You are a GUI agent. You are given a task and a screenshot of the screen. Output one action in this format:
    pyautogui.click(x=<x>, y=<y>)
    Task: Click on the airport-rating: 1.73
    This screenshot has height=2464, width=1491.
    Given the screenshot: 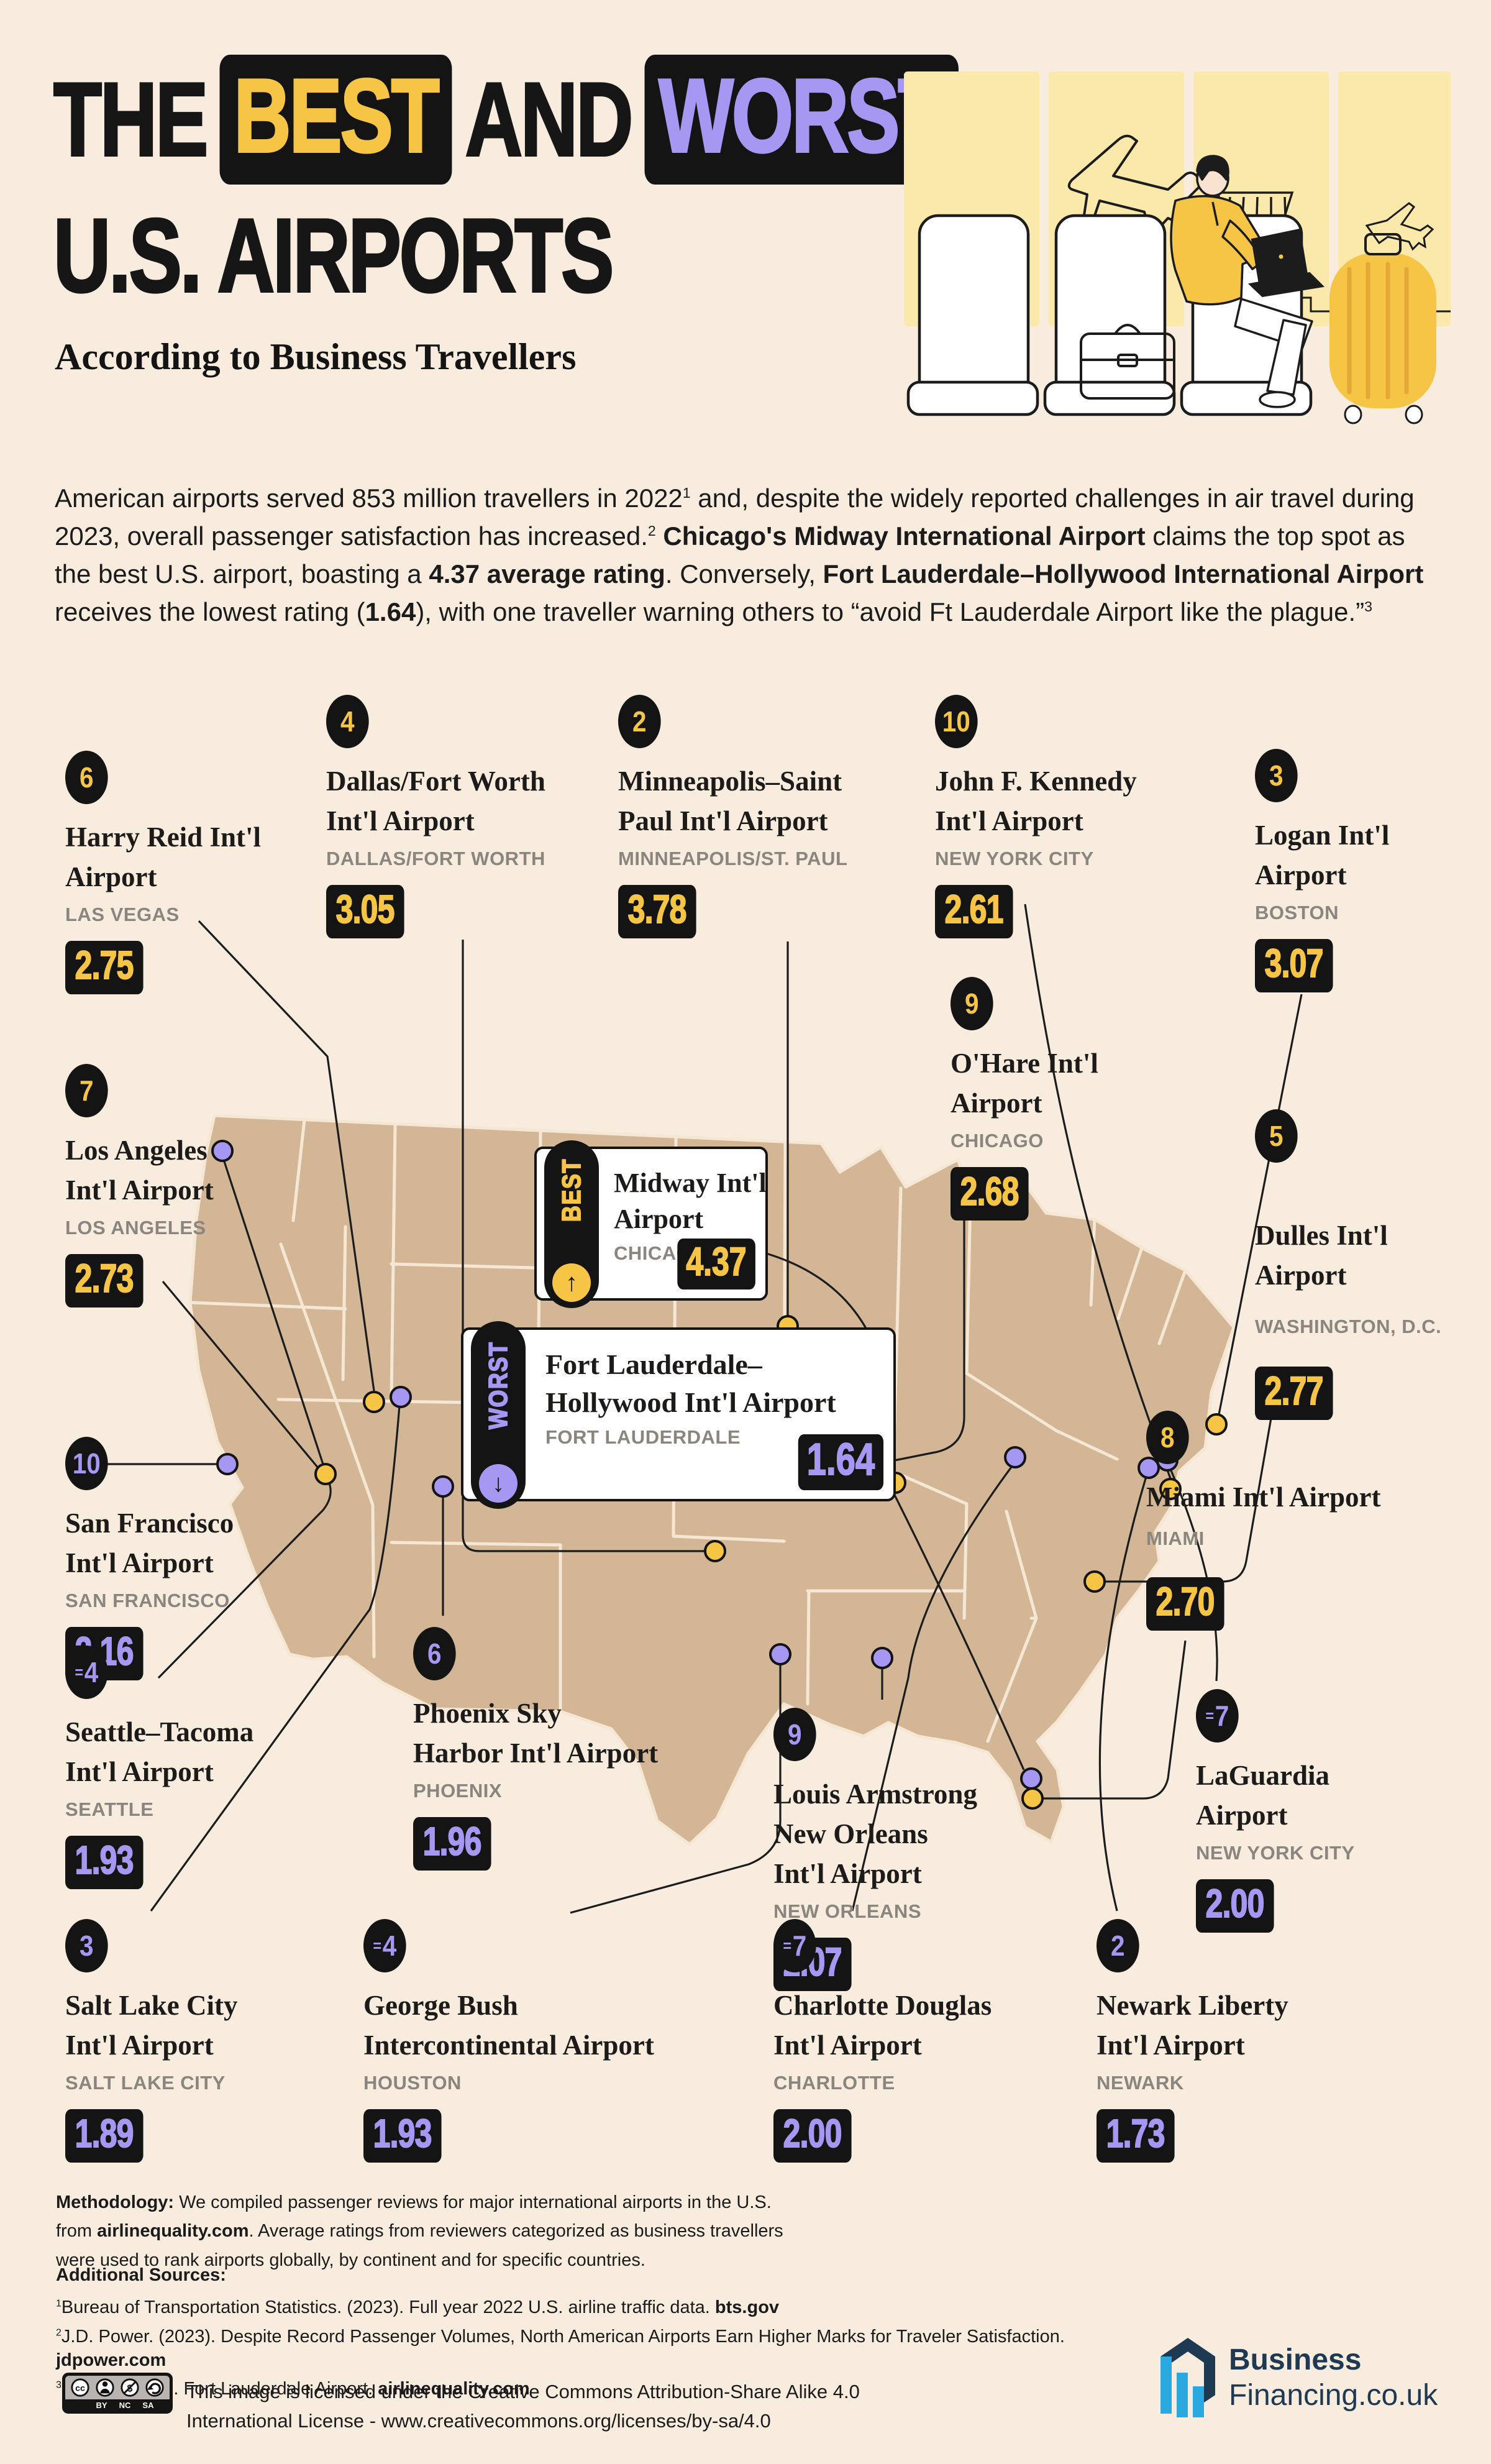 What is the action you would take?
    pyautogui.click(x=1136, y=2136)
    